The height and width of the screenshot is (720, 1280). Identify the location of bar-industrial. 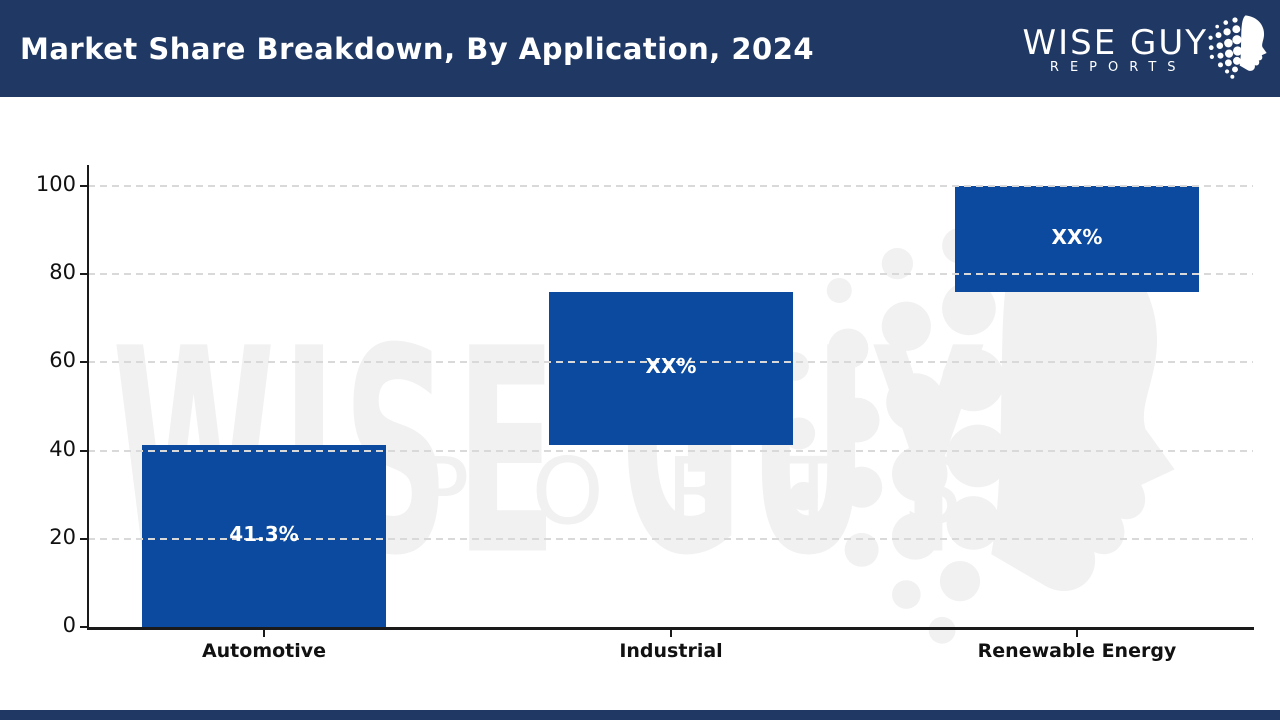
(671, 368).